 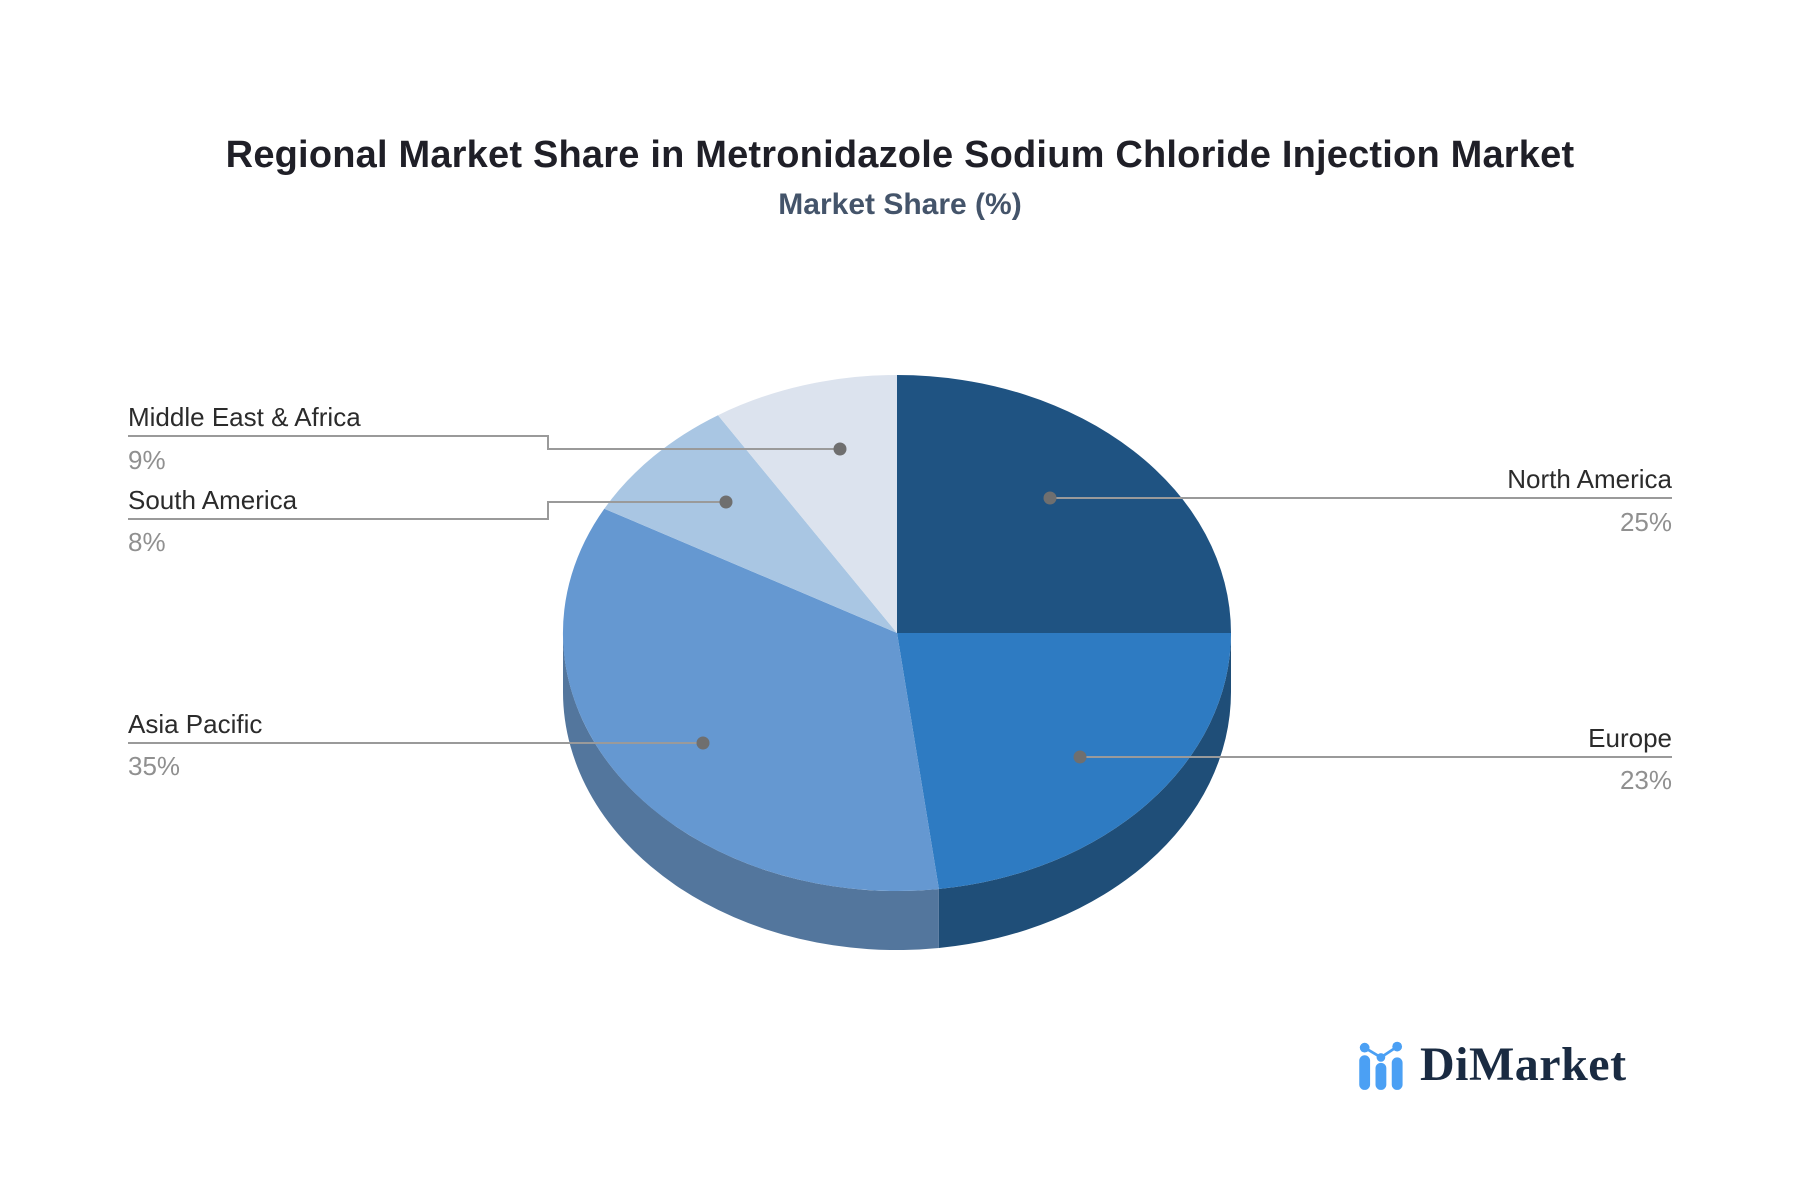 I want to click on pie-slice-middle-east-africa, so click(x=807, y=504).